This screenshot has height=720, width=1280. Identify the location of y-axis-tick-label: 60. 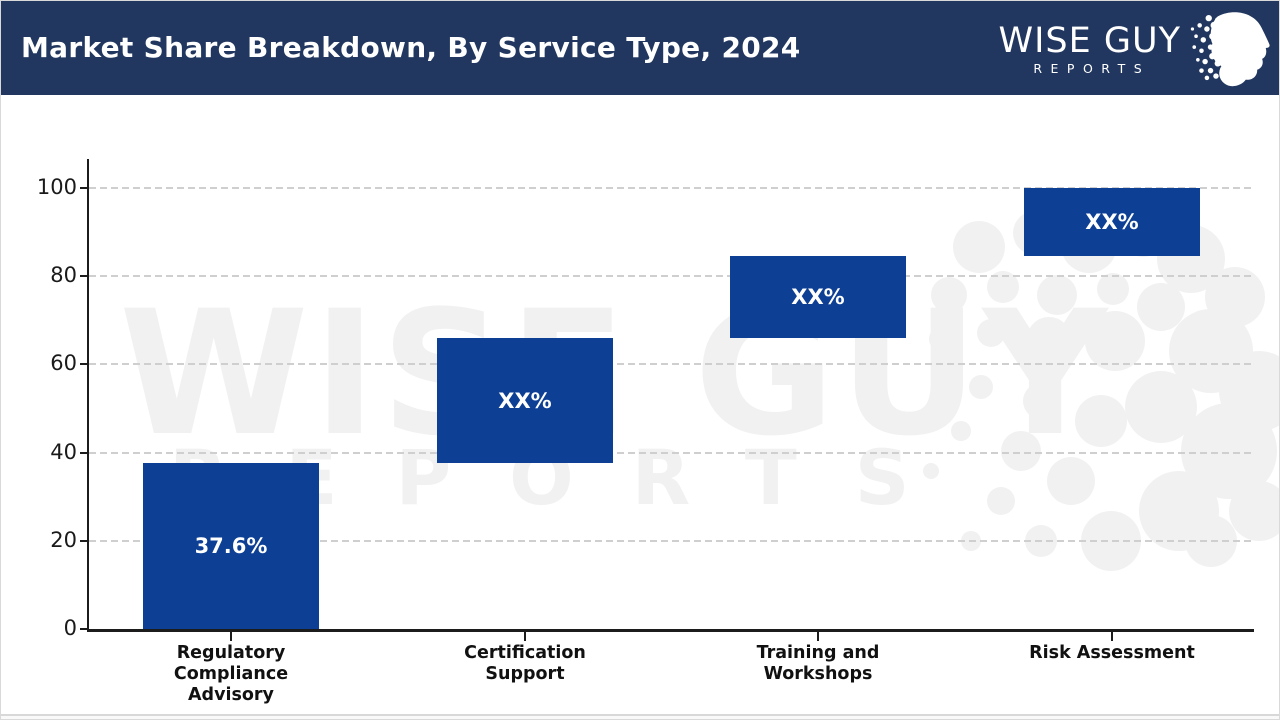
(63, 363).